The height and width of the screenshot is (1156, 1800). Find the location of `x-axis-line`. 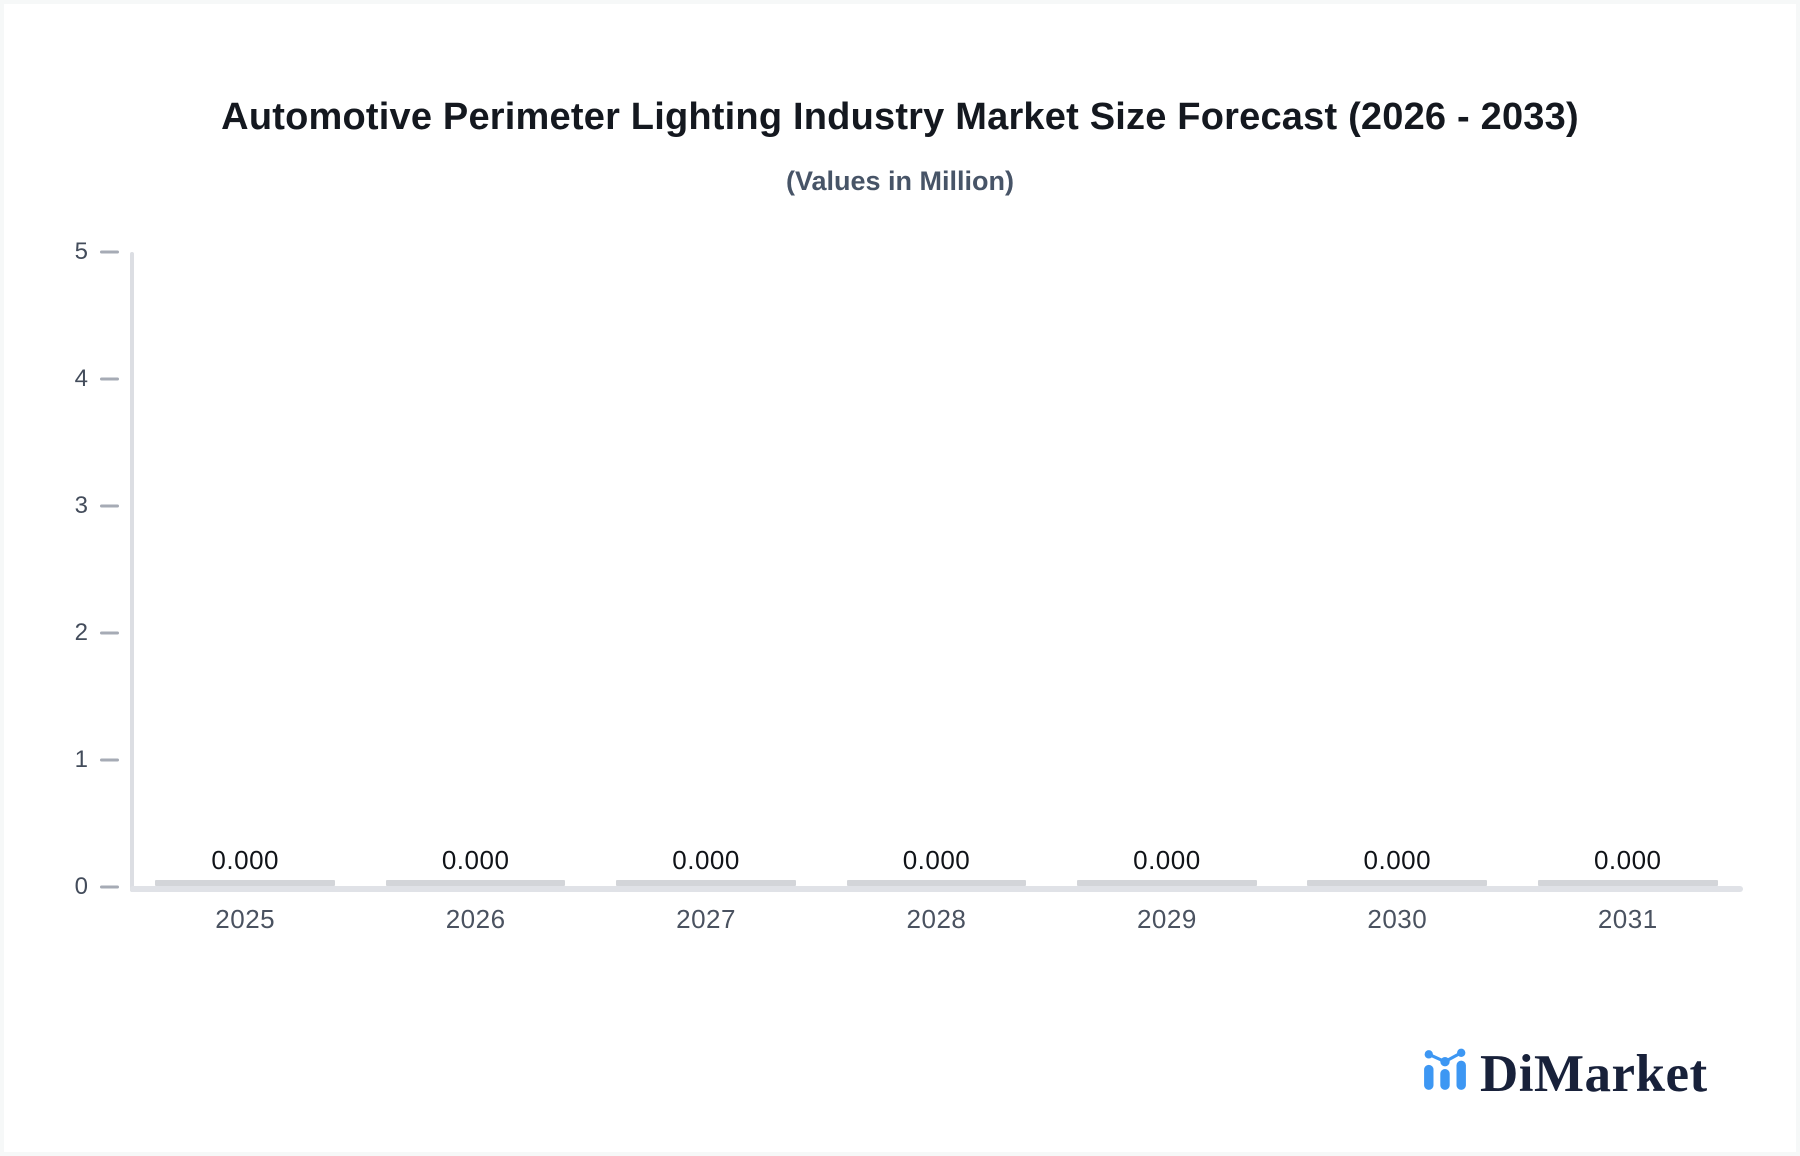

x-axis-line is located at coordinates (936, 889).